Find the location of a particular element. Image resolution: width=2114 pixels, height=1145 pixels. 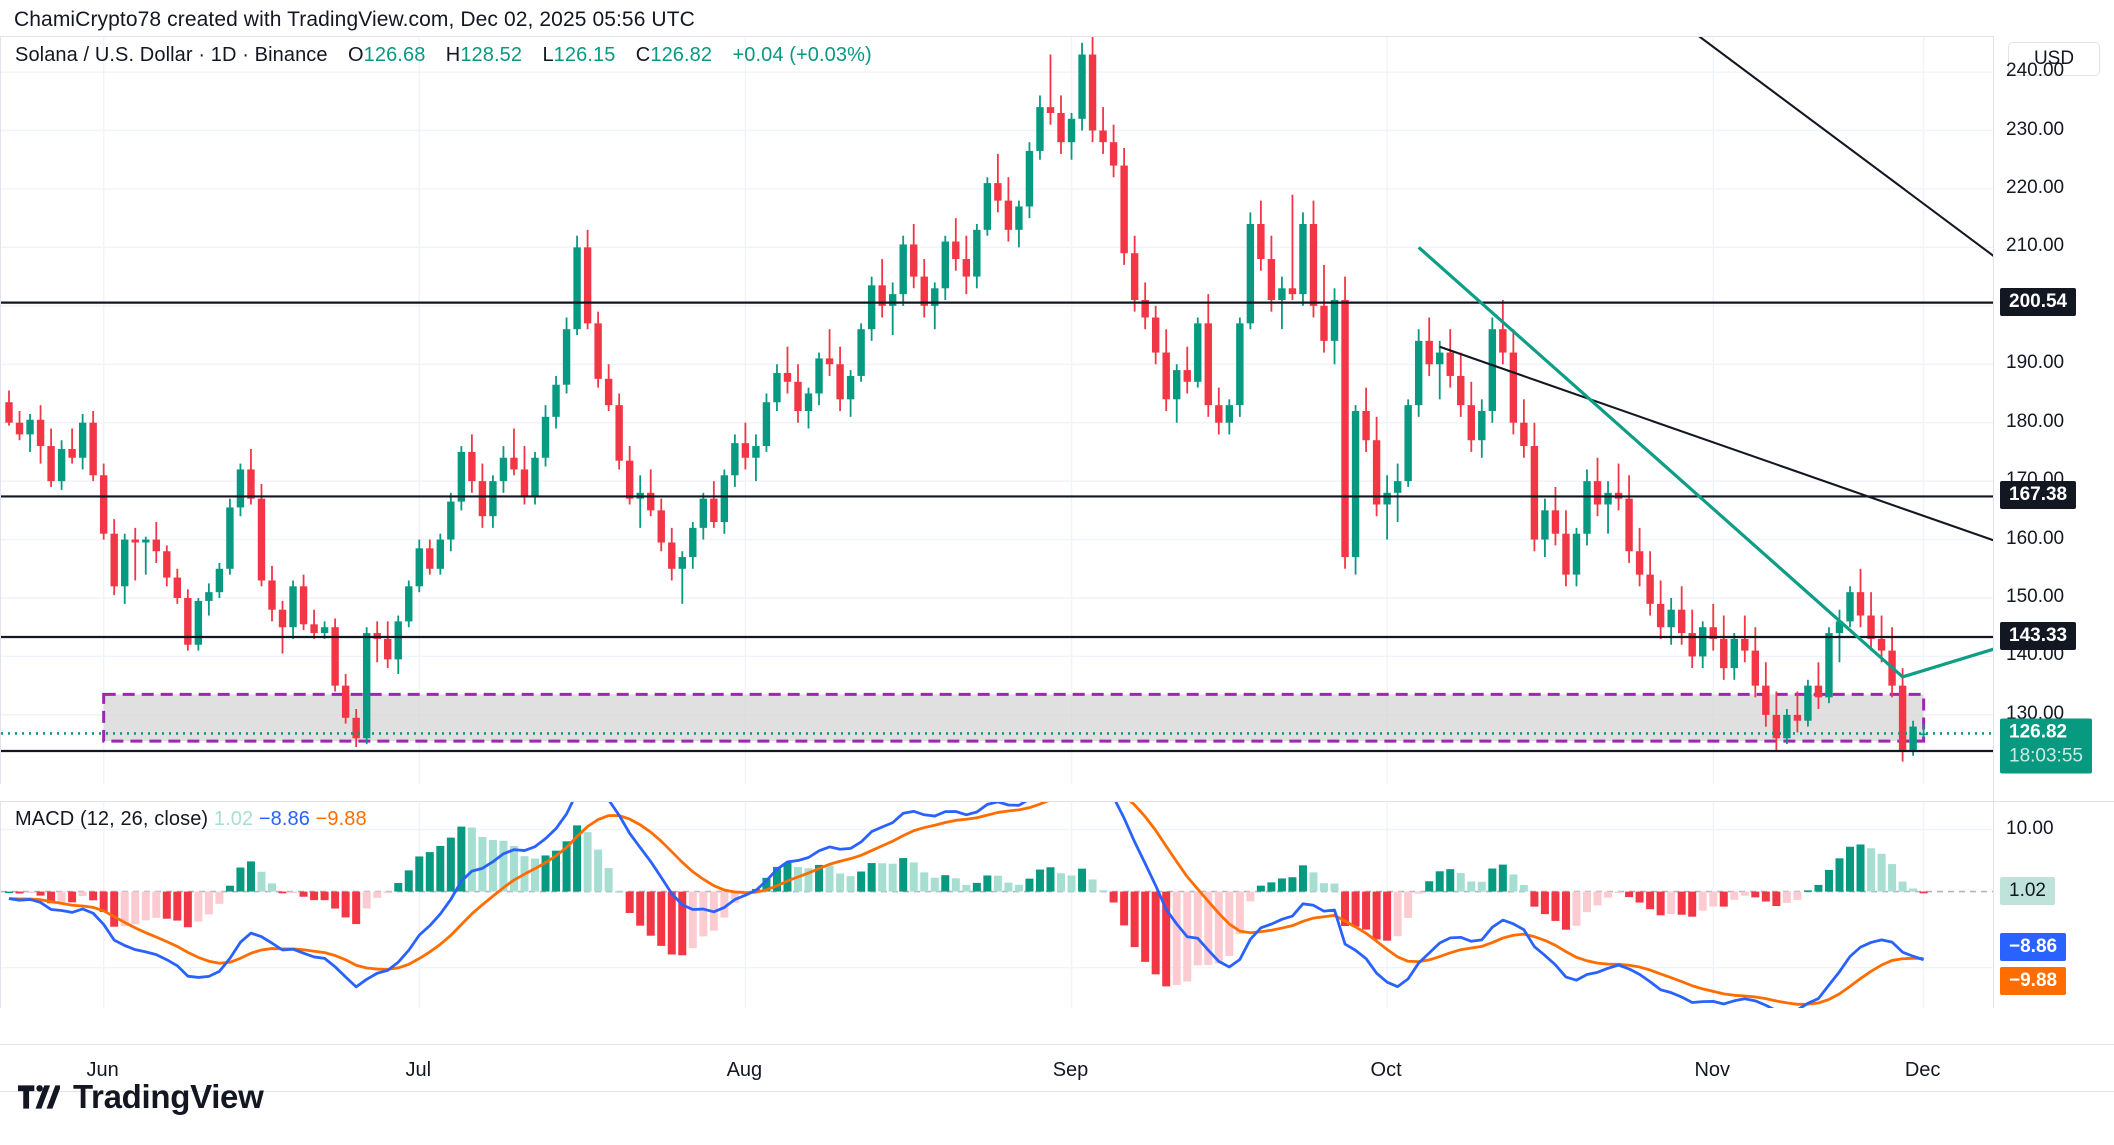

macd-legend-signal: −9.88 is located at coordinates (341, 819).